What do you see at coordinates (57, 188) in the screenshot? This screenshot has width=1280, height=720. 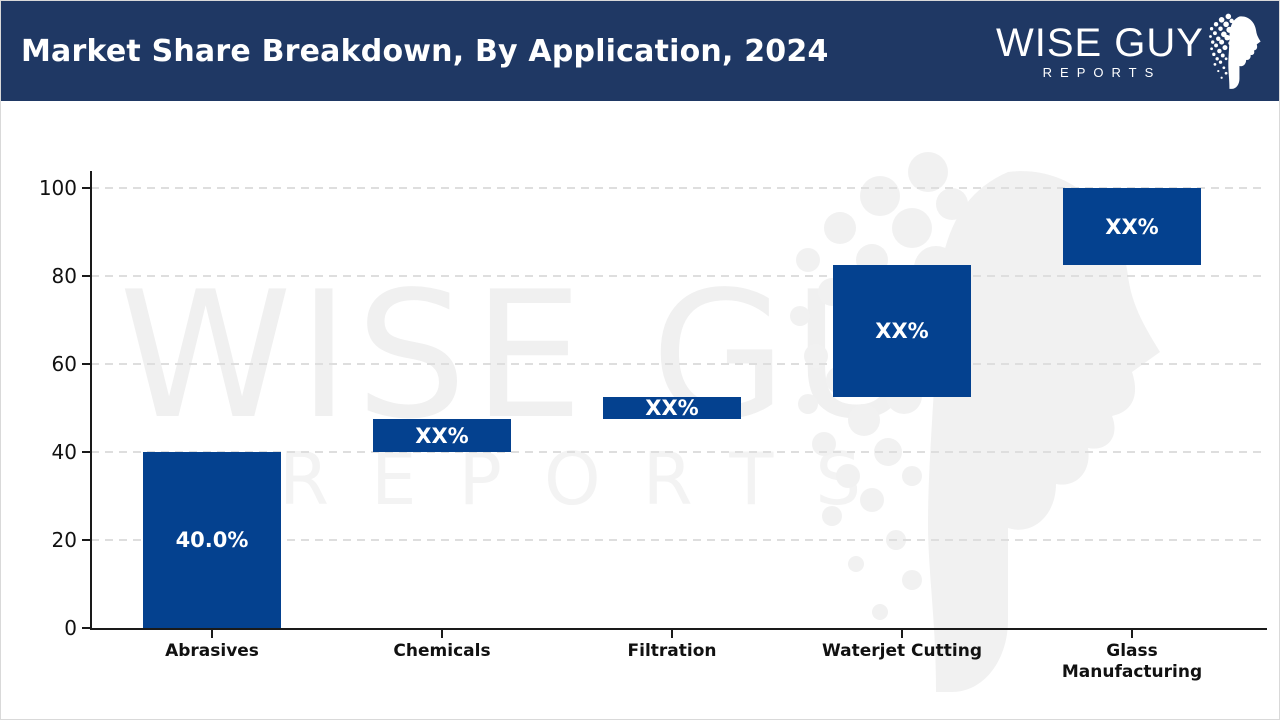 I see `y-tick-label-100: 100` at bounding box center [57, 188].